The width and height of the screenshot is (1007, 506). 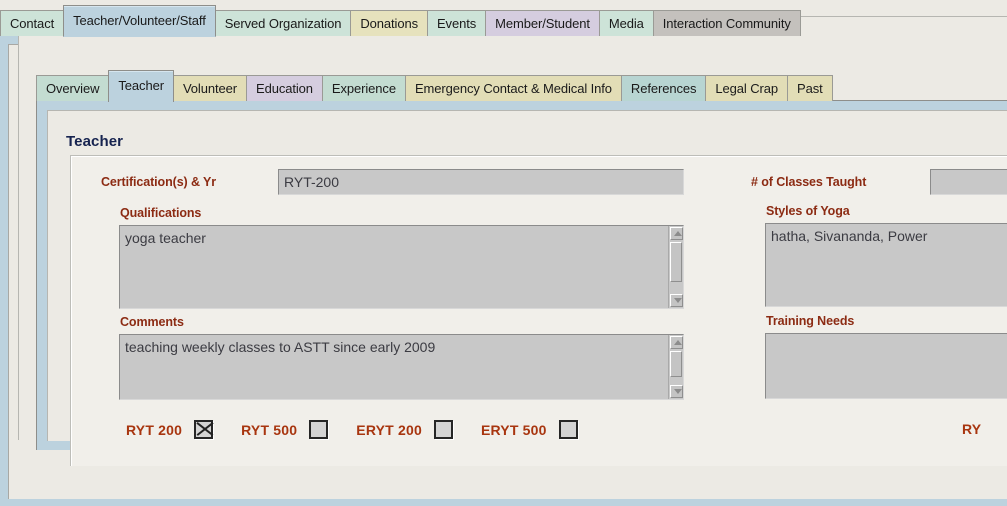 I want to click on checkbox-label: RYT 500, so click(x=269, y=429).